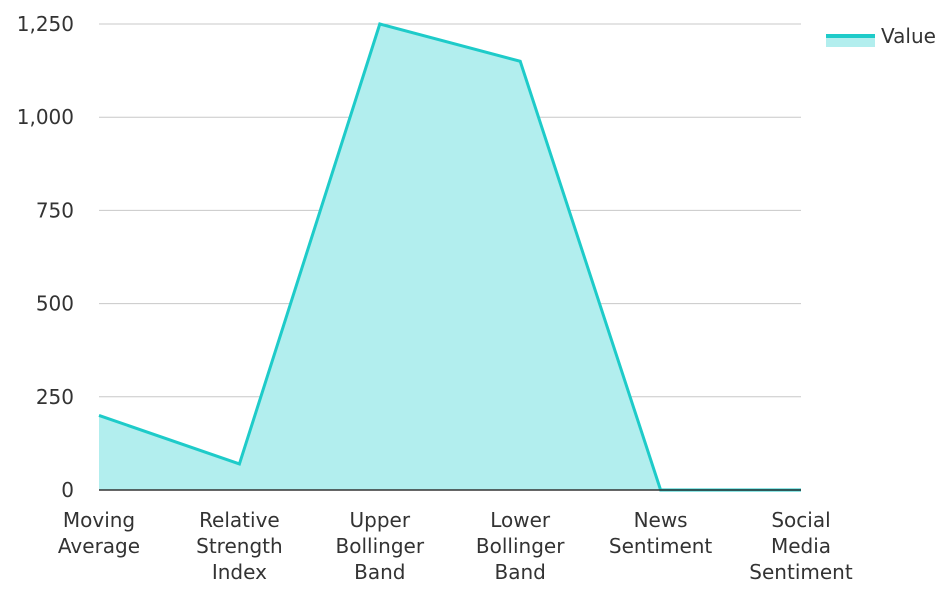 The width and height of the screenshot is (951, 594). What do you see at coordinates (55, 304) in the screenshot?
I see `y-tick-label: 500` at bounding box center [55, 304].